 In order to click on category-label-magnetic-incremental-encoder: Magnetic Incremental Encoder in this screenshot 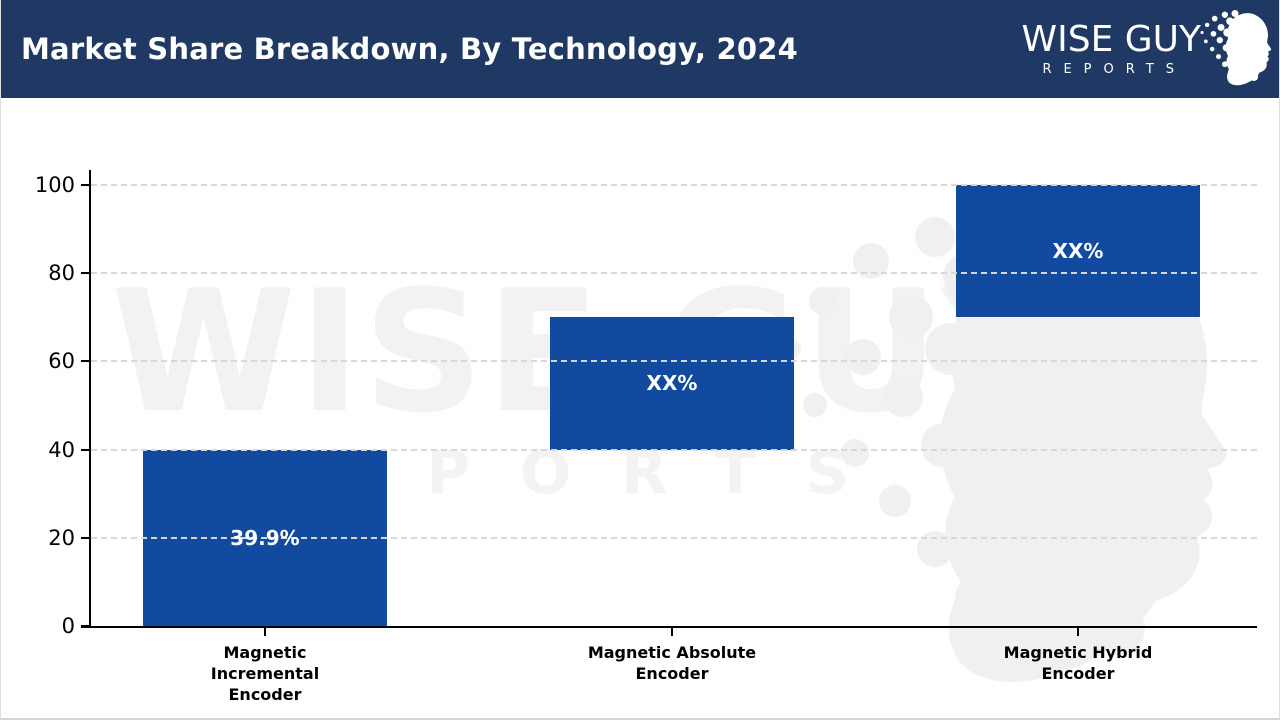, I will do `click(265, 673)`.